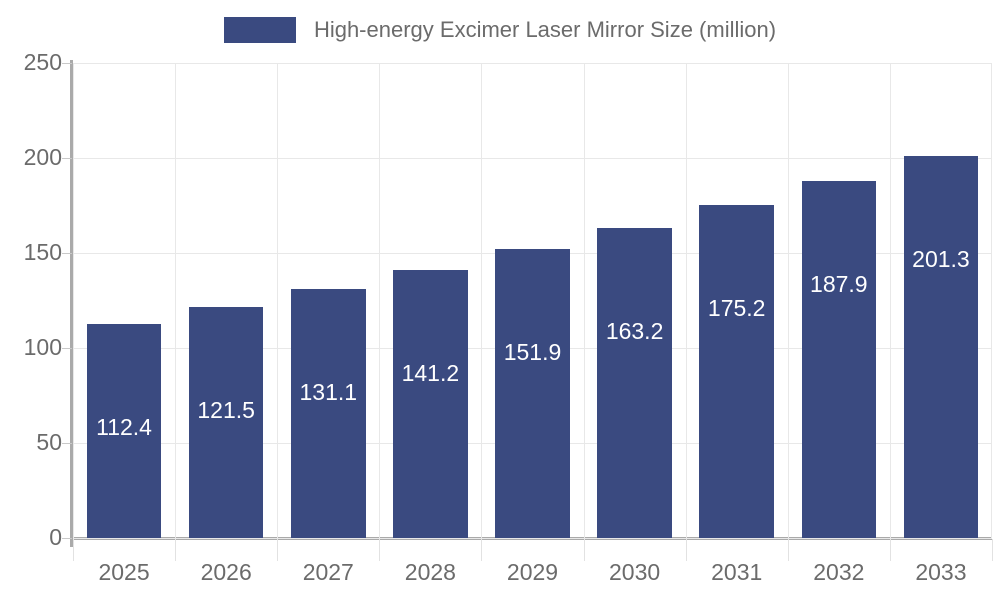 Image resolution: width=1000 pixels, height=600 pixels. What do you see at coordinates (634, 330) in the screenshot?
I see `bar-value-label: 163.2` at bounding box center [634, 330].